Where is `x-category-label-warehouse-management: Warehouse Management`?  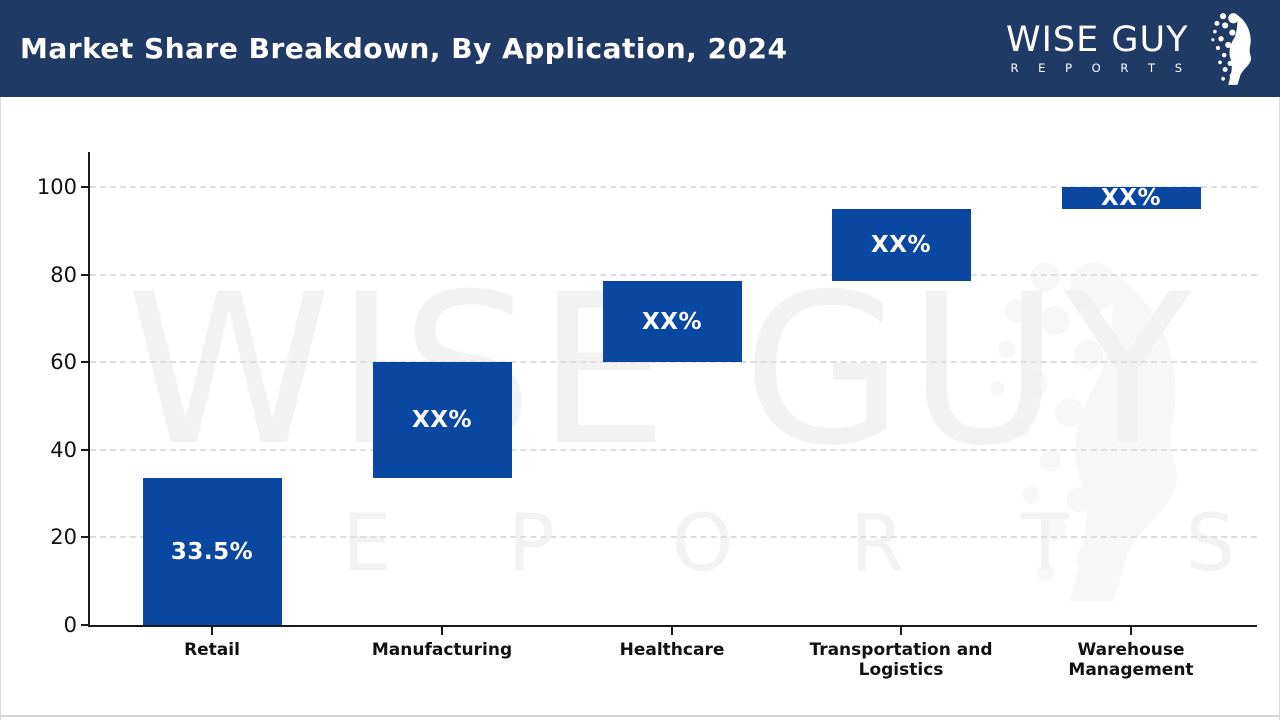 x-category-label-warehouse-management: Warehouse Management is located at coordinates (1131, 660).